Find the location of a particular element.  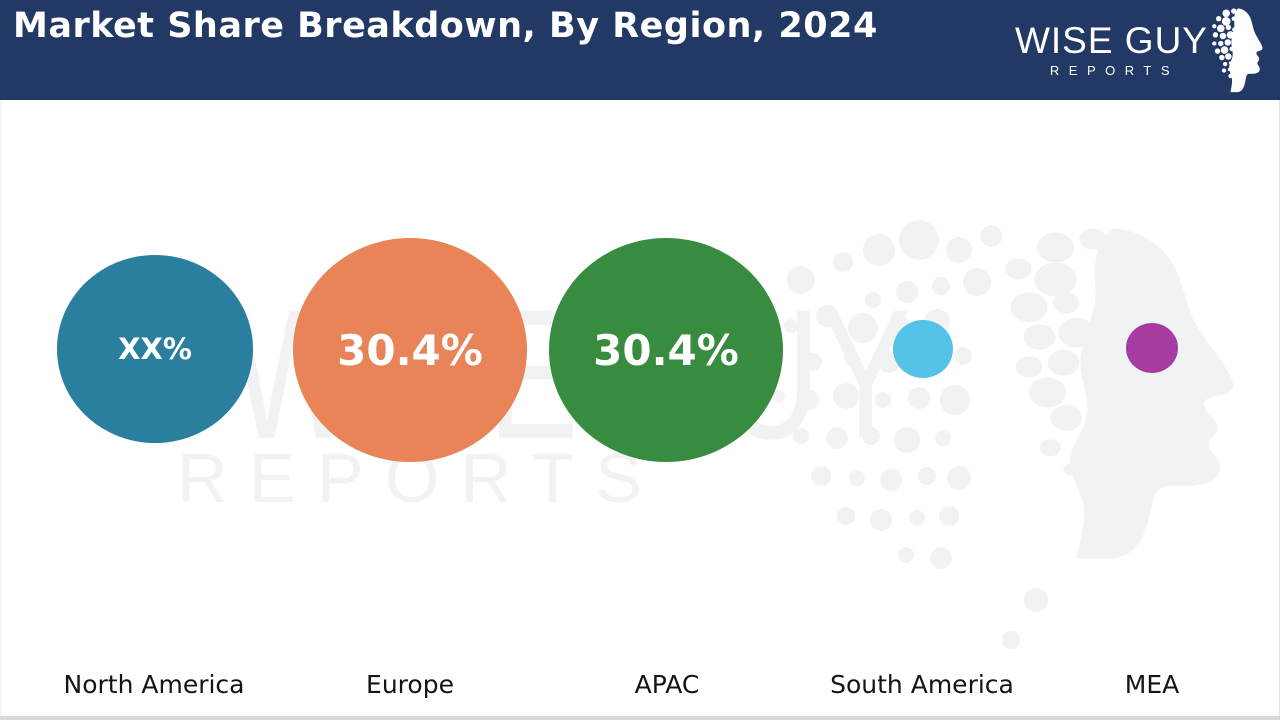

category-label-europe: Europe is located at coordinates (410, 684).